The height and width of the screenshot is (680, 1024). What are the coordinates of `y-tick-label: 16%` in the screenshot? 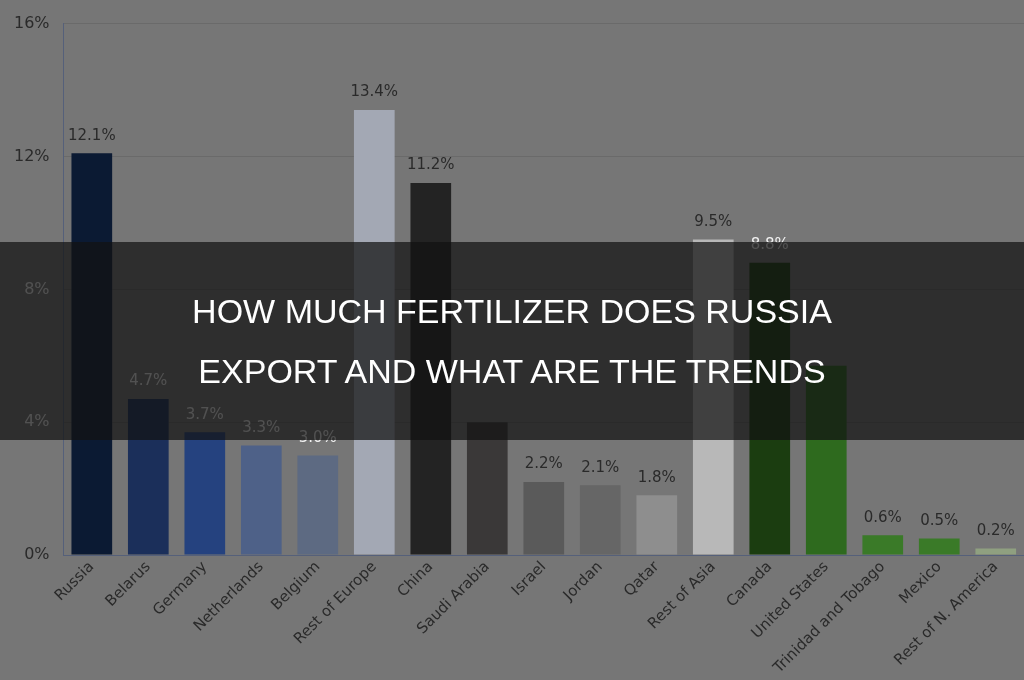 It's located at (32, 22).